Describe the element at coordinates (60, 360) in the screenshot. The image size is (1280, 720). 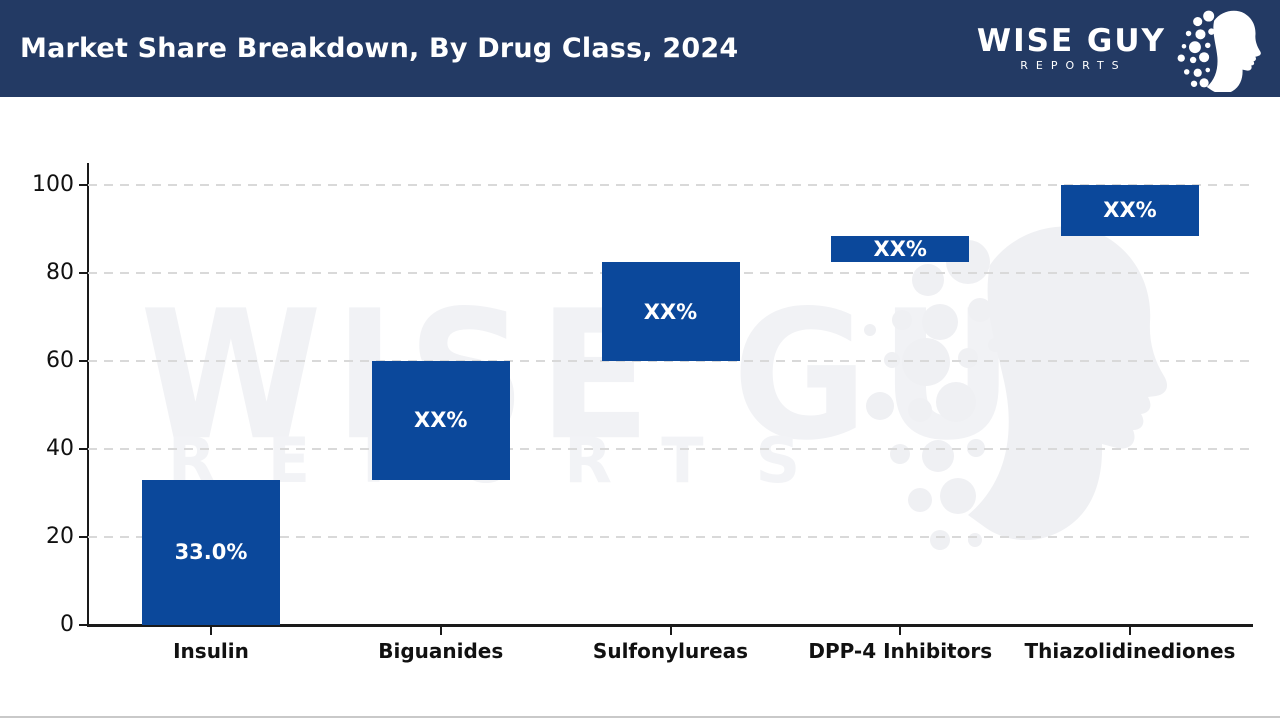
I see `y-tick-label-60: 60` at that location.